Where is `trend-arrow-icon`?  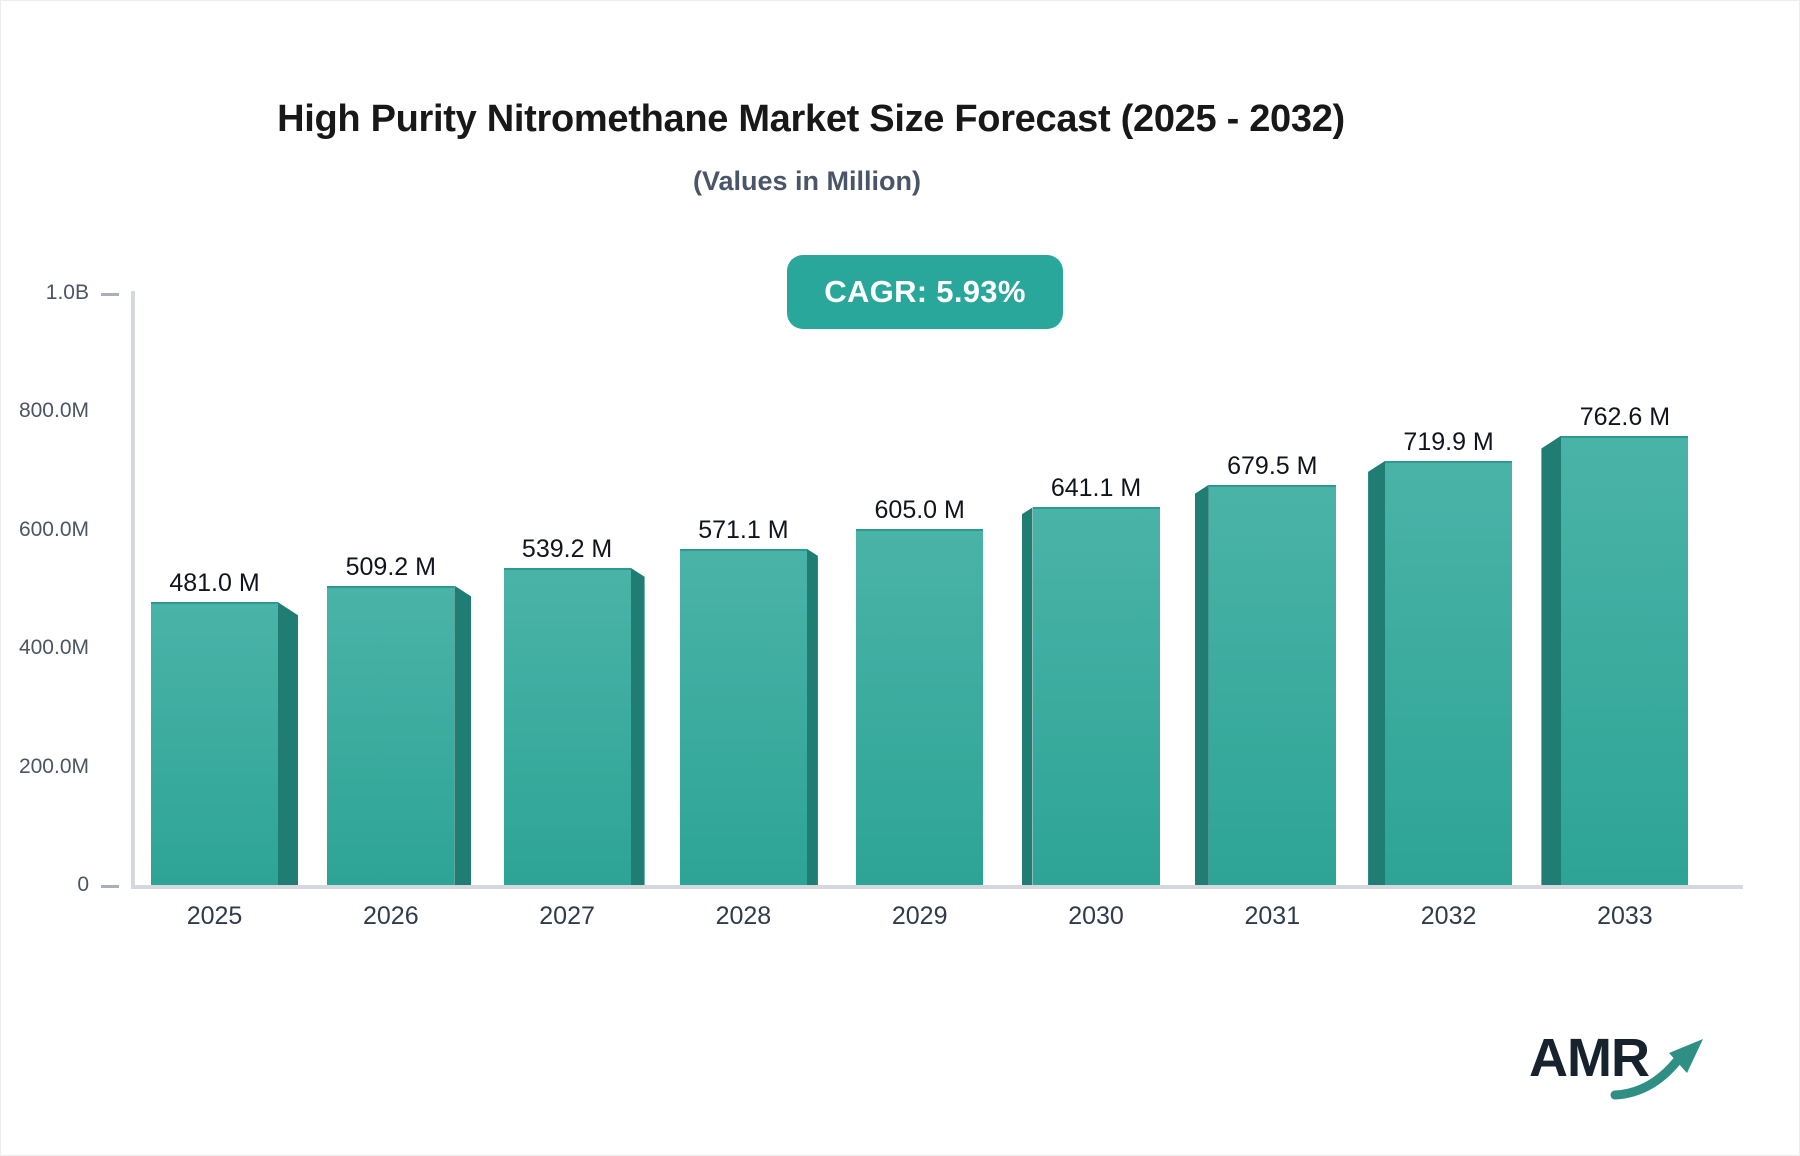
trend-arrow-icon is located at coordinates (1656, 1069).